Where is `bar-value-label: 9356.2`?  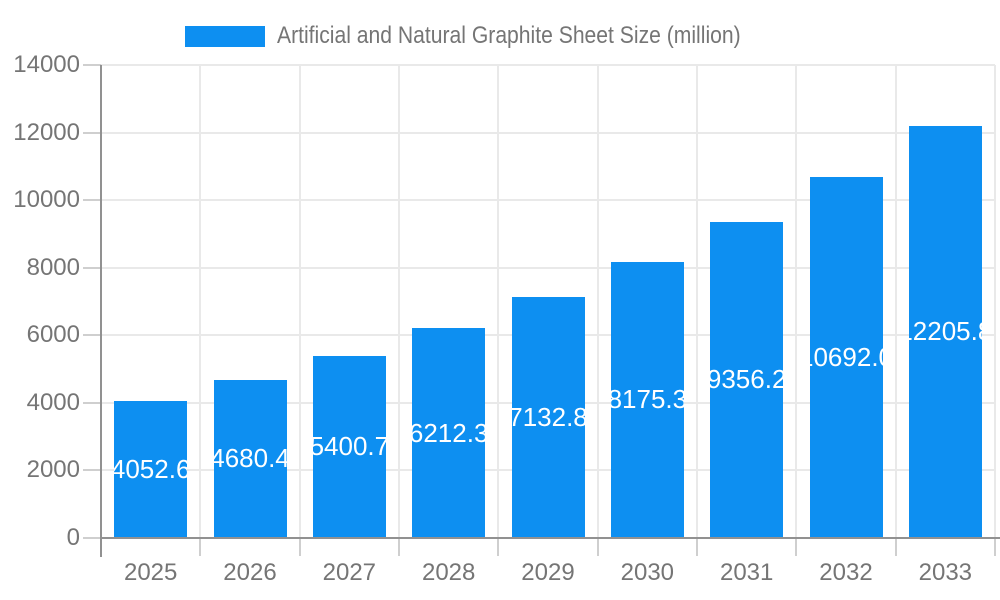
bar-value-label: 9356.2 is located at coordinates (747, 379).